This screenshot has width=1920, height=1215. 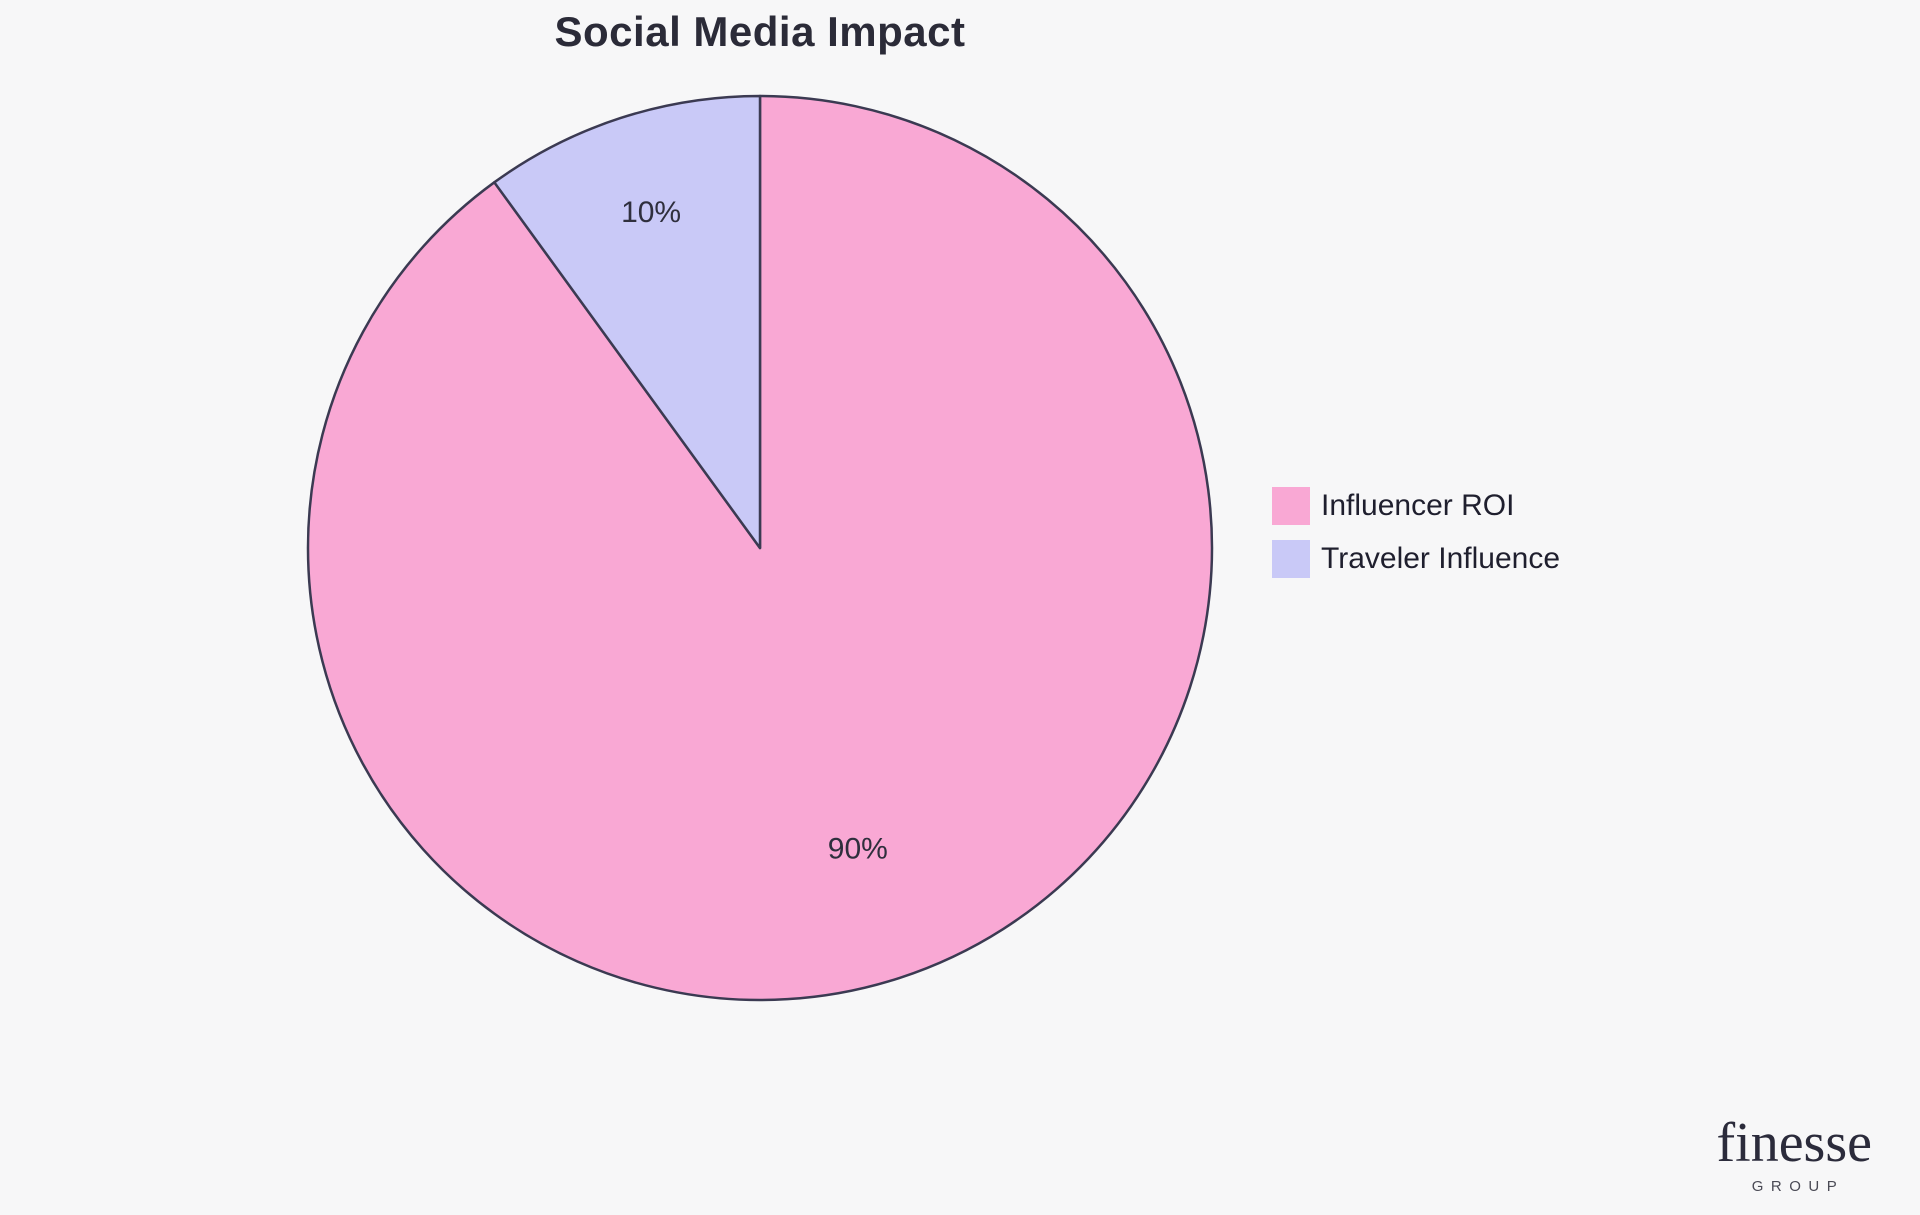 I want to click on legend-label-influencer-roi: Influencer ROI, so click(x=1418, y=505).